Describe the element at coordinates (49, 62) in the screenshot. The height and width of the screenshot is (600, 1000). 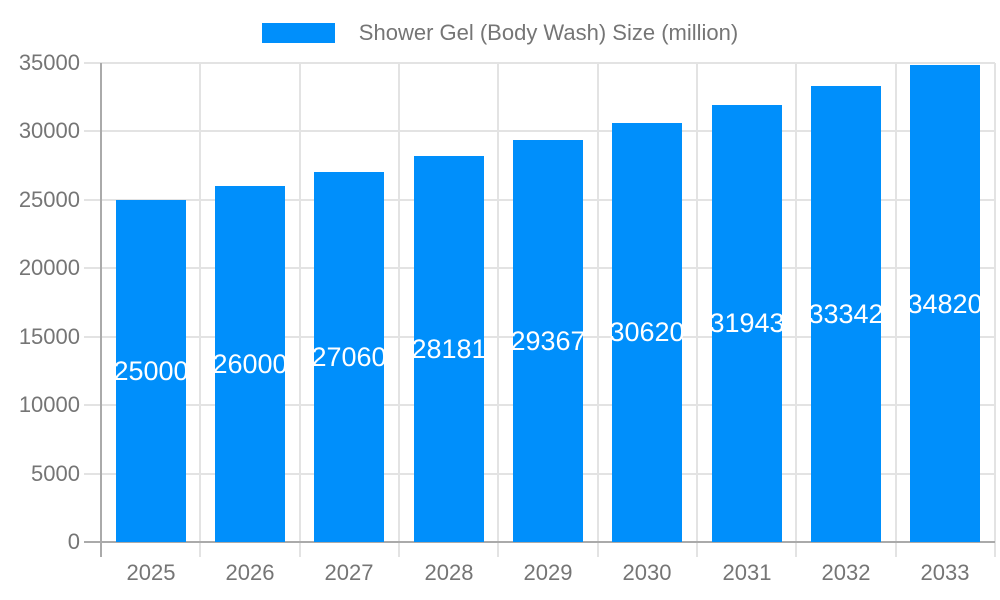
I see `y-axis-label: 35000` at that location.